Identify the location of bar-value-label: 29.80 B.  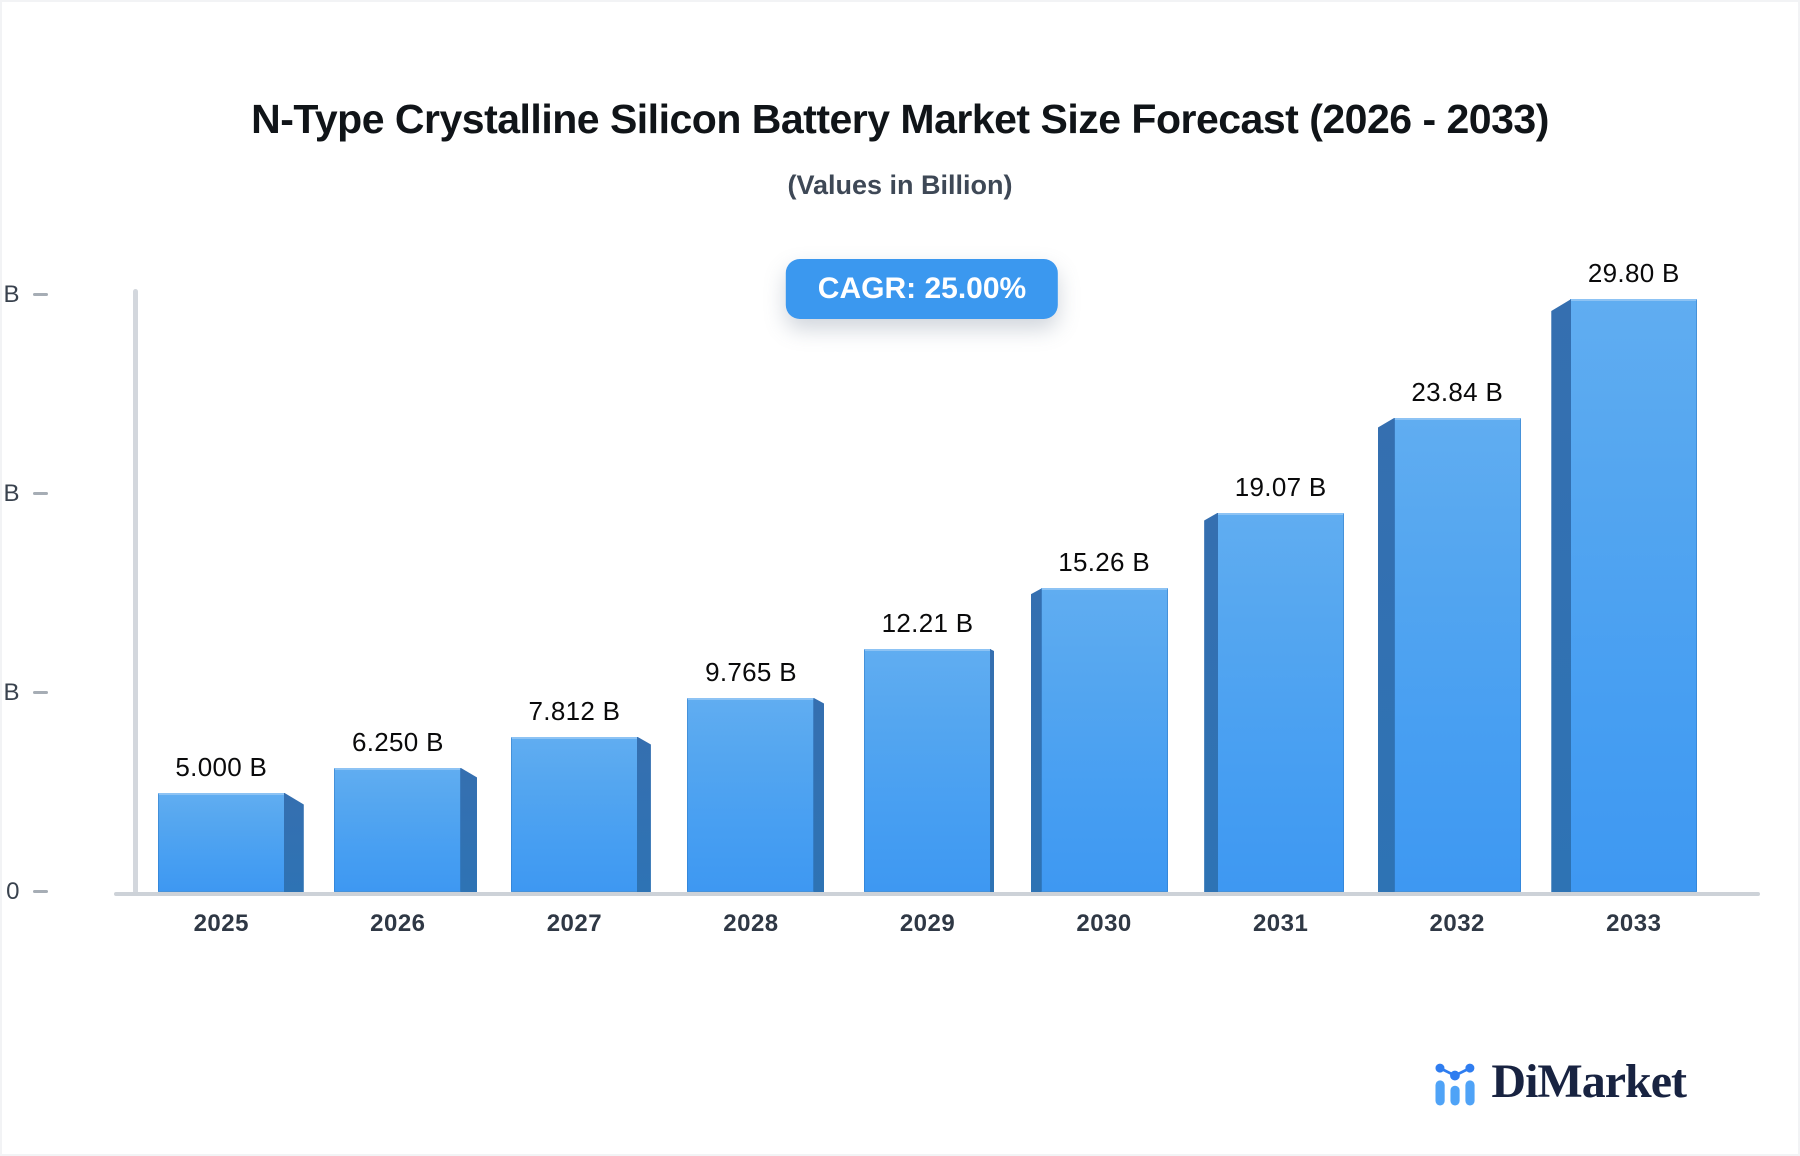
(1633, 272).